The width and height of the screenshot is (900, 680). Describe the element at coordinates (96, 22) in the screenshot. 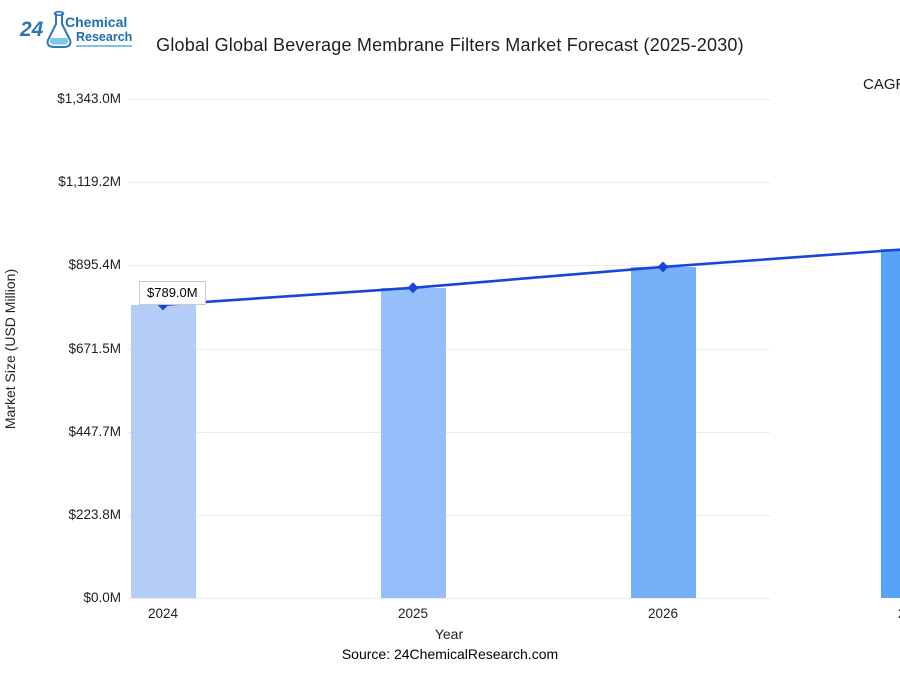

I see `logo-word-chemical: Chemical` at that location.